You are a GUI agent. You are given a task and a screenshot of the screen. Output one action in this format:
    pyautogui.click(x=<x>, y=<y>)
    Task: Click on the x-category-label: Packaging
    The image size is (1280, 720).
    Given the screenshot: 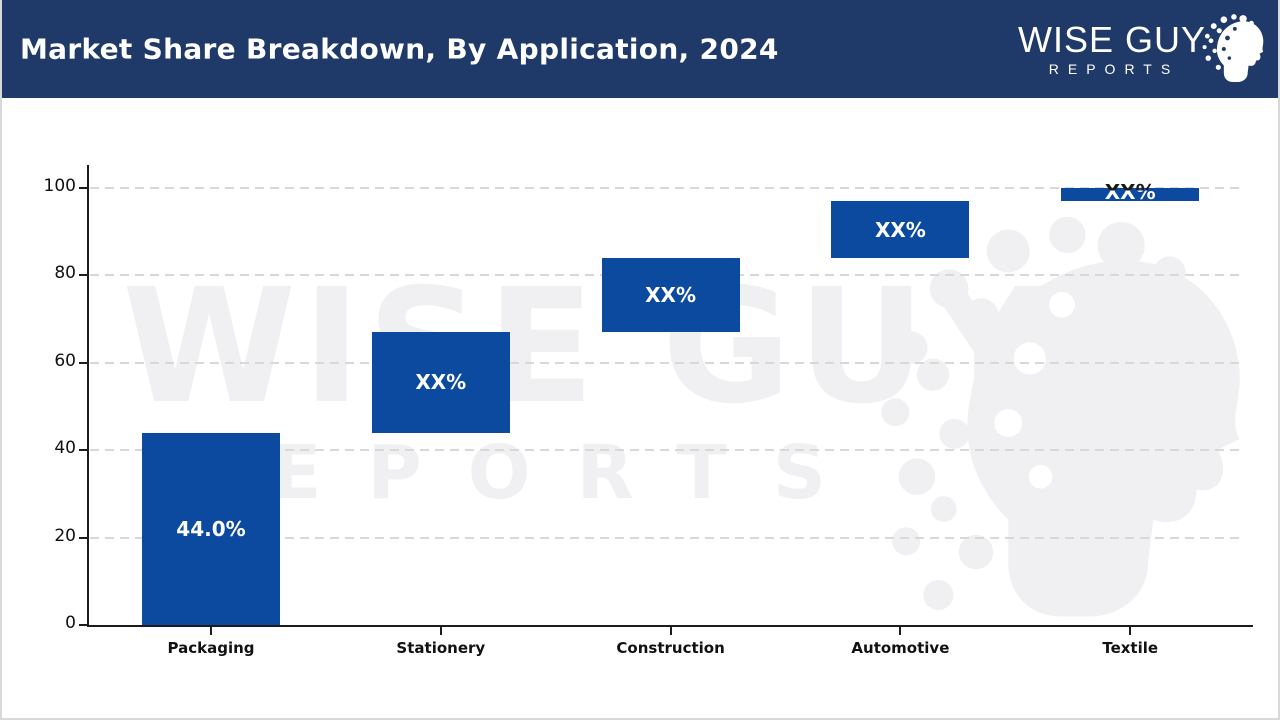 What is the action you would take?
    pyautogui.click(x=211, y=648)
    